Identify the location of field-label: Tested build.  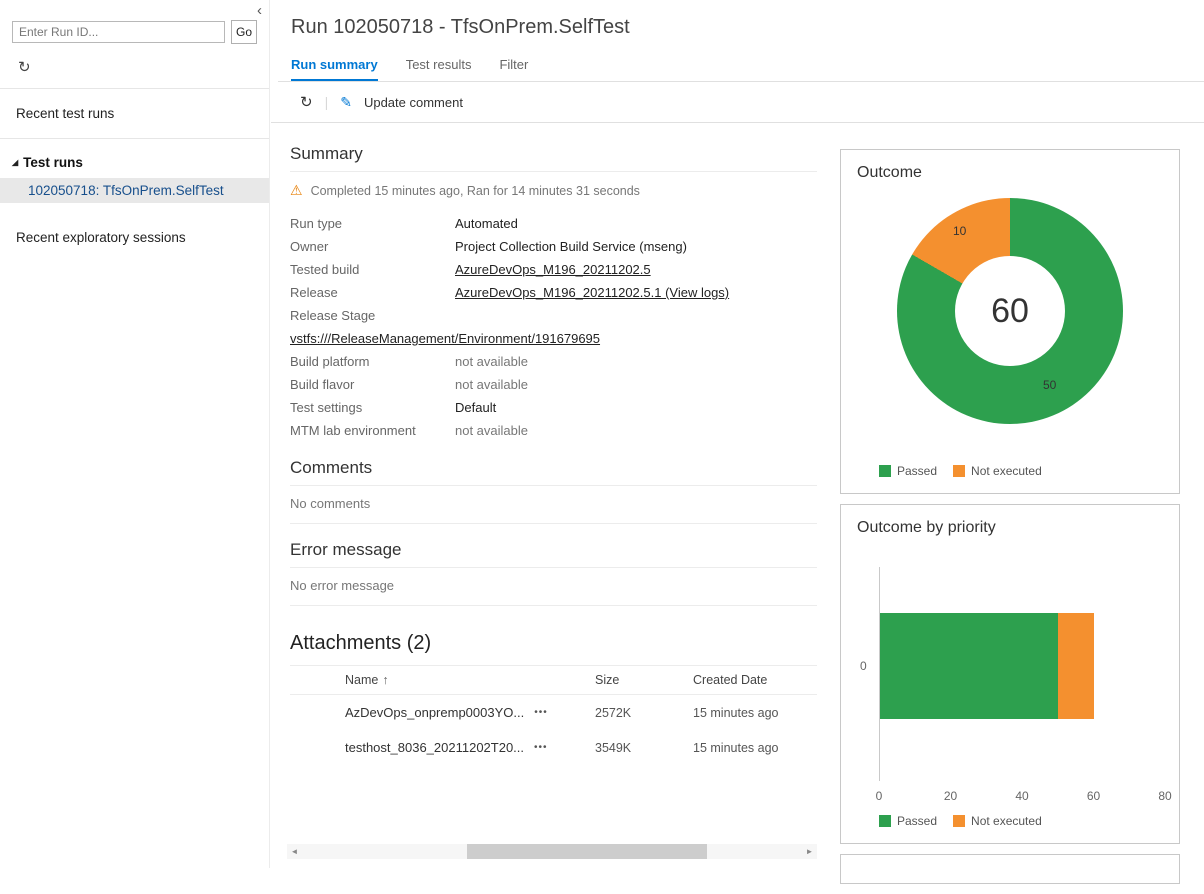
(372, 269).